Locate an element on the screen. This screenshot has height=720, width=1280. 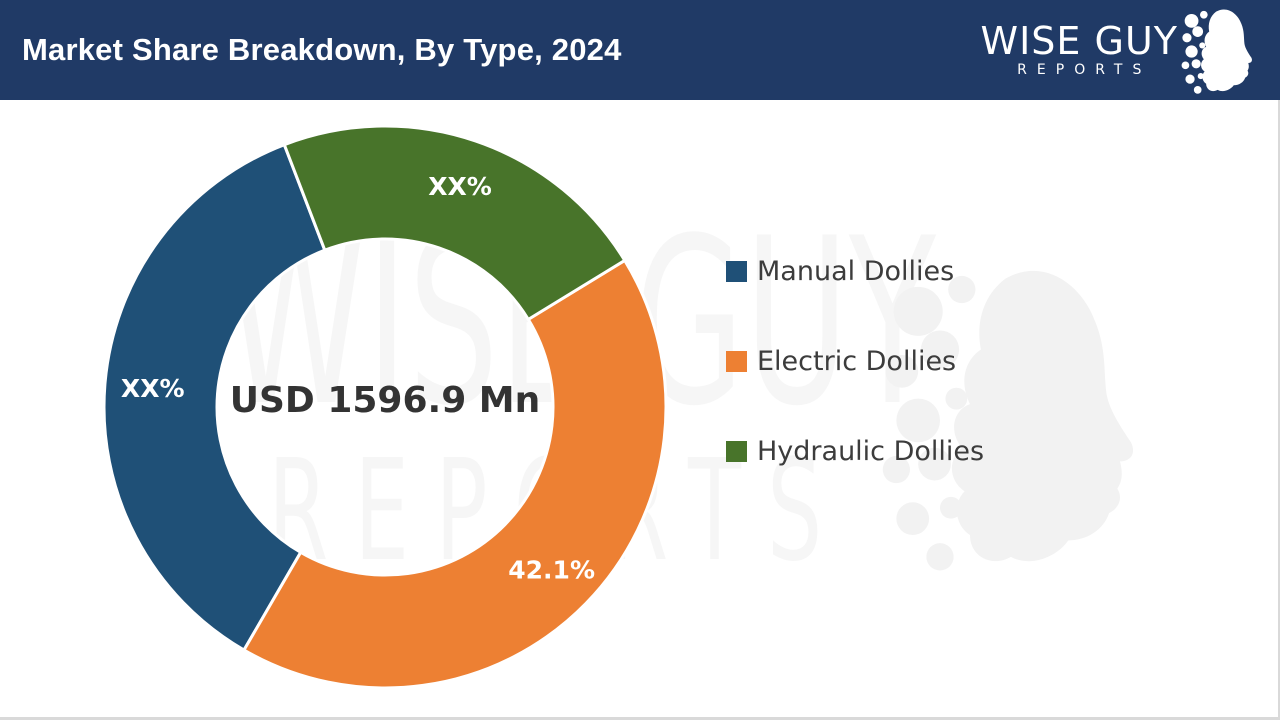
legend-swatch-manual-dollies is located at coordinates (736, 271).